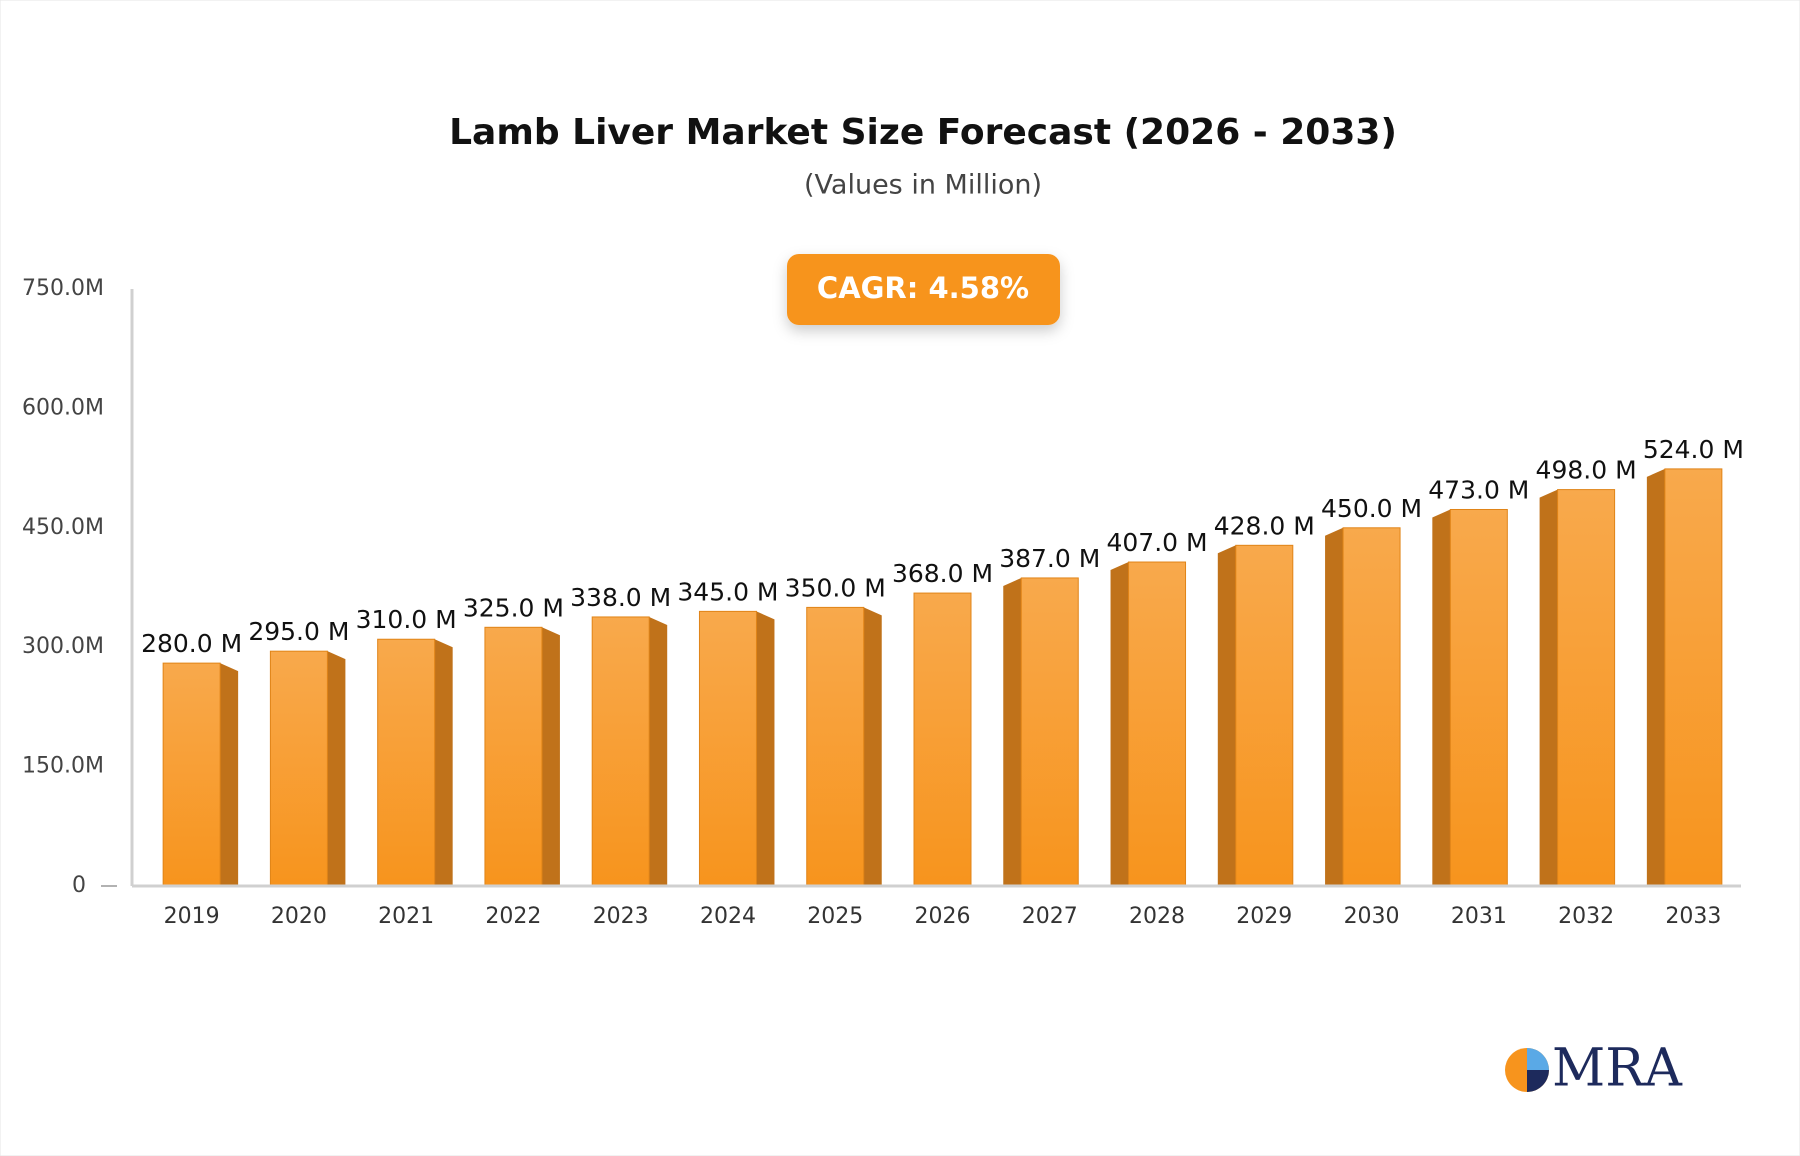 This screenshot has height=1156, width=1800. I want to click on y-tick-label: 300.0M, so click(63, 646).